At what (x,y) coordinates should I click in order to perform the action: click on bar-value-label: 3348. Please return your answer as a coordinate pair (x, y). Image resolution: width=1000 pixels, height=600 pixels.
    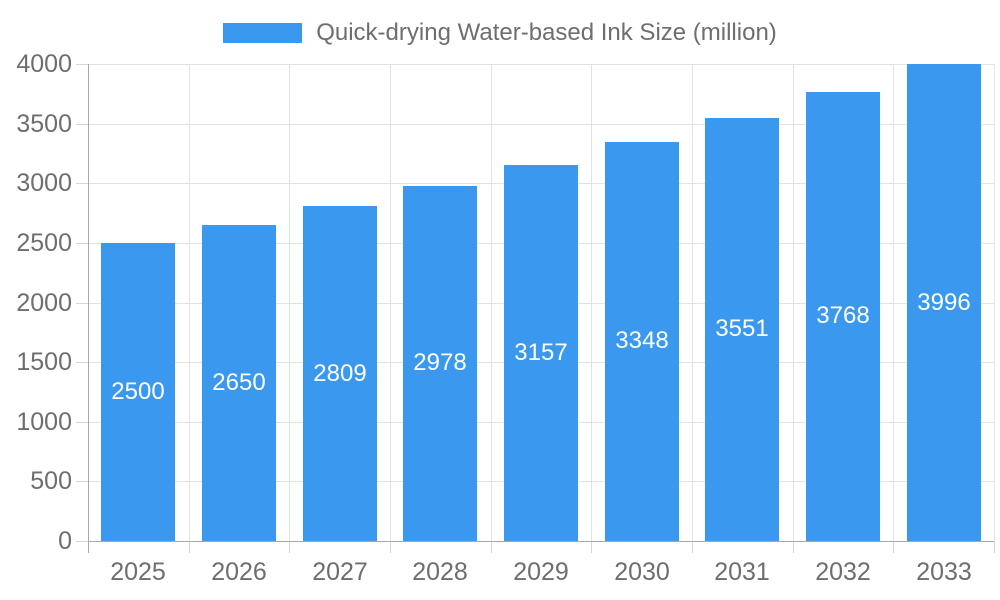
    Looking at the image, I should click on (642, 340).